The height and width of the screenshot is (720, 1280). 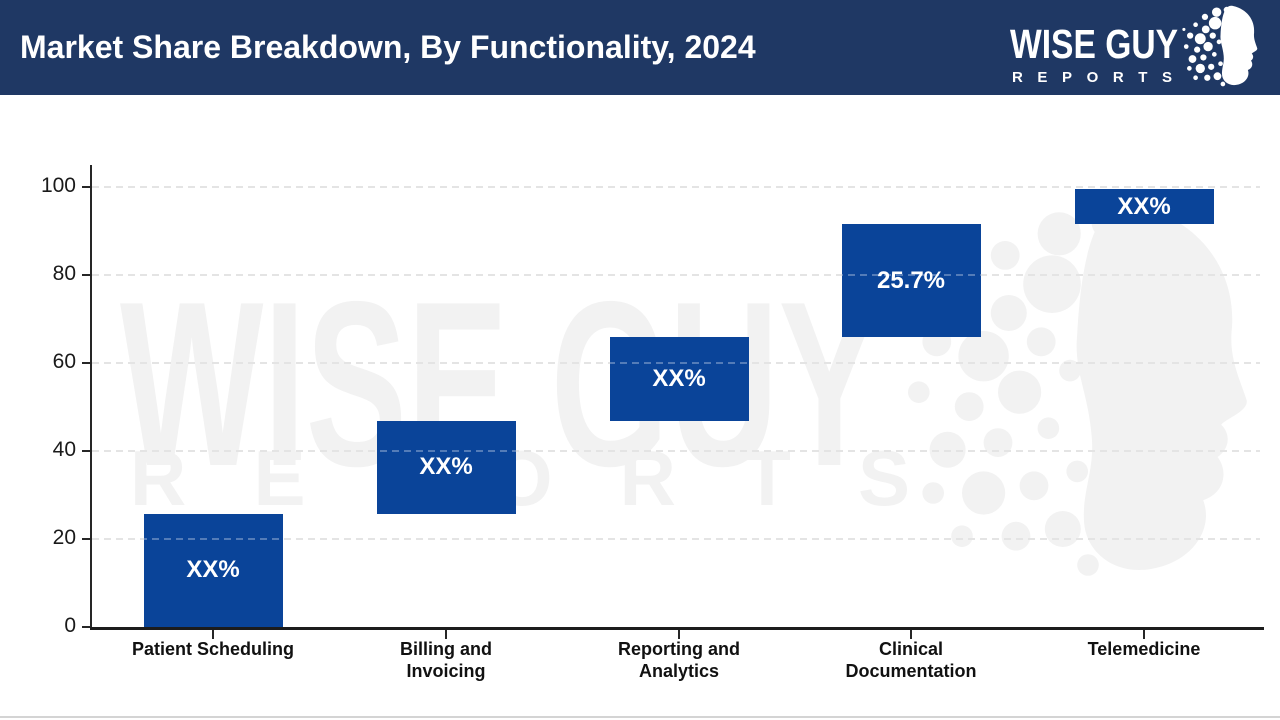 I want to click on category-label-line: Invoicing, so click(x=446, y=671).